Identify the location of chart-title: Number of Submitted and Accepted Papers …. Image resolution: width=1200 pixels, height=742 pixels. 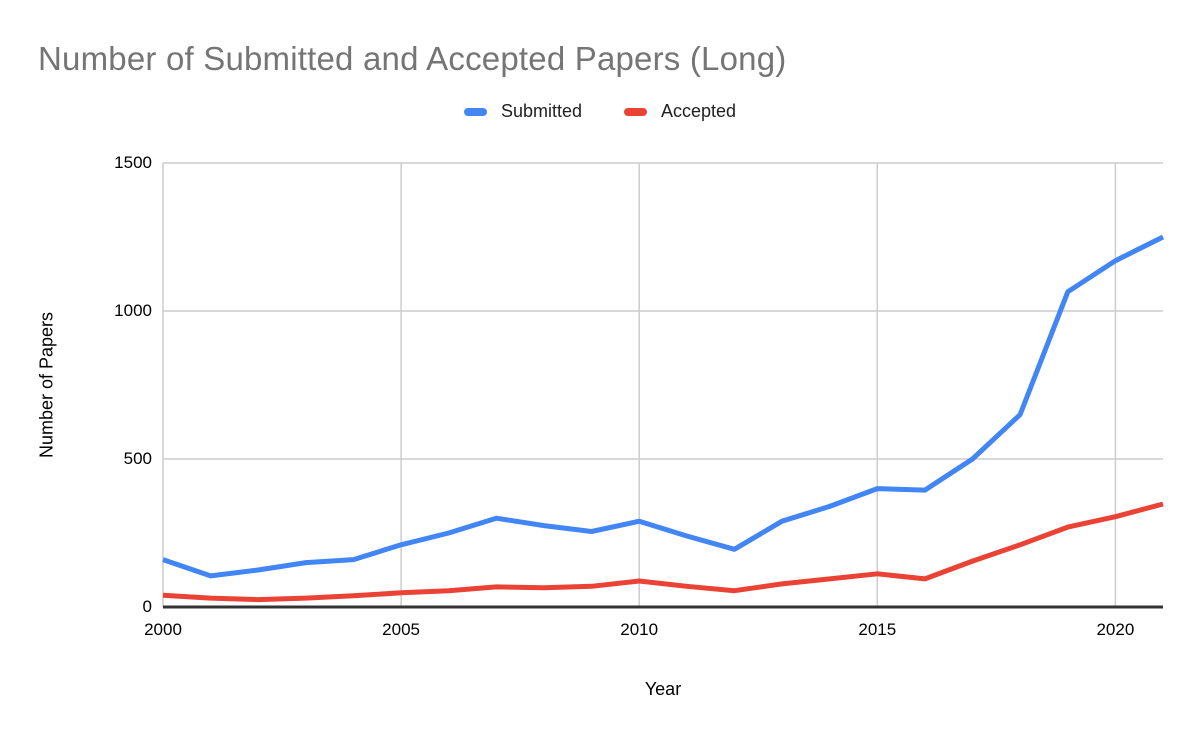
(412, 58).